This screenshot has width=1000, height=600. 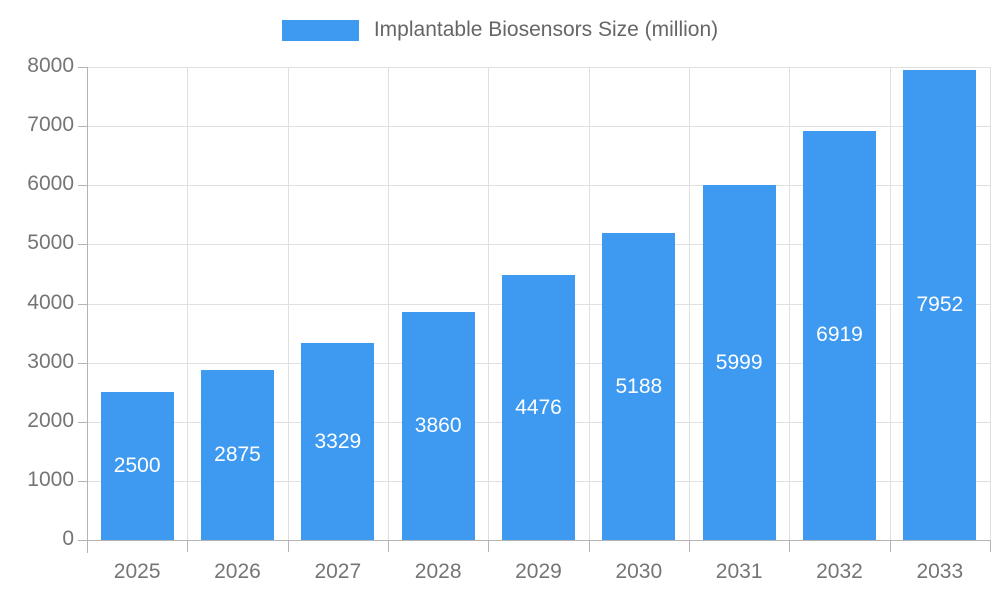 I want to click on y-tick-label: 5000, so click(x=50, y=243).